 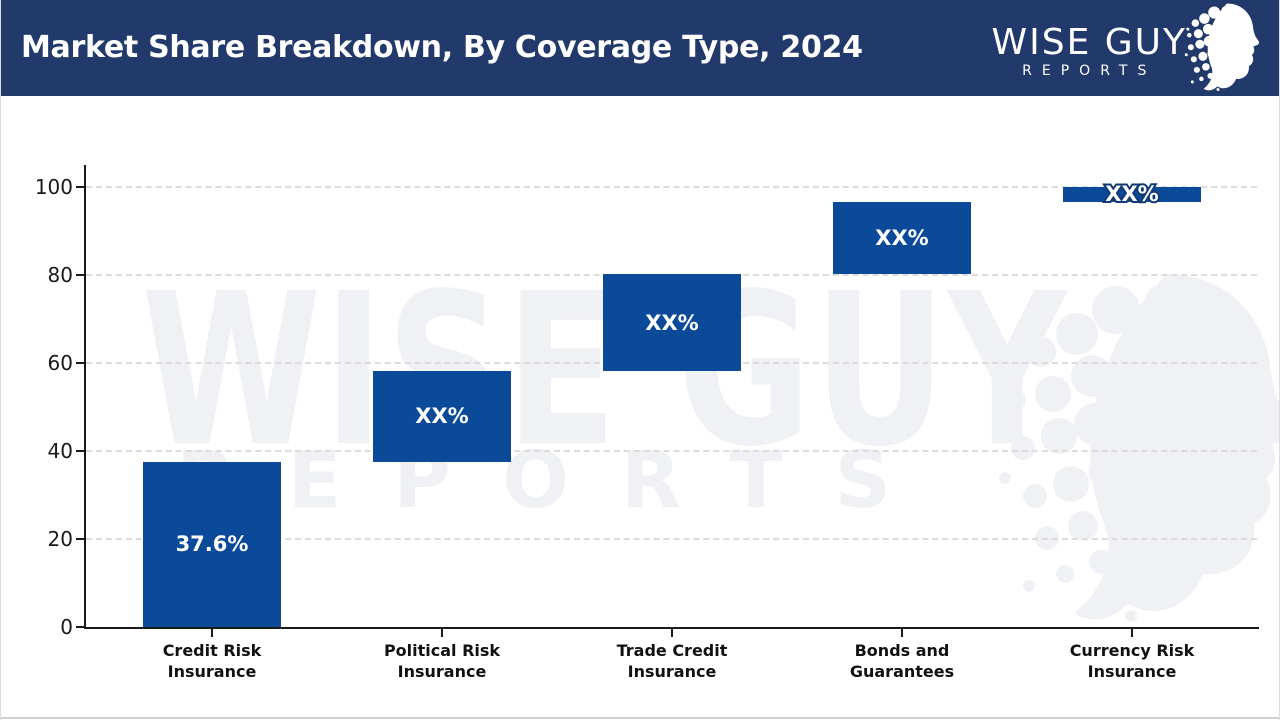 I want to click on x-tick-label: Bonds and Guarantees, so click(x=902, y=661).